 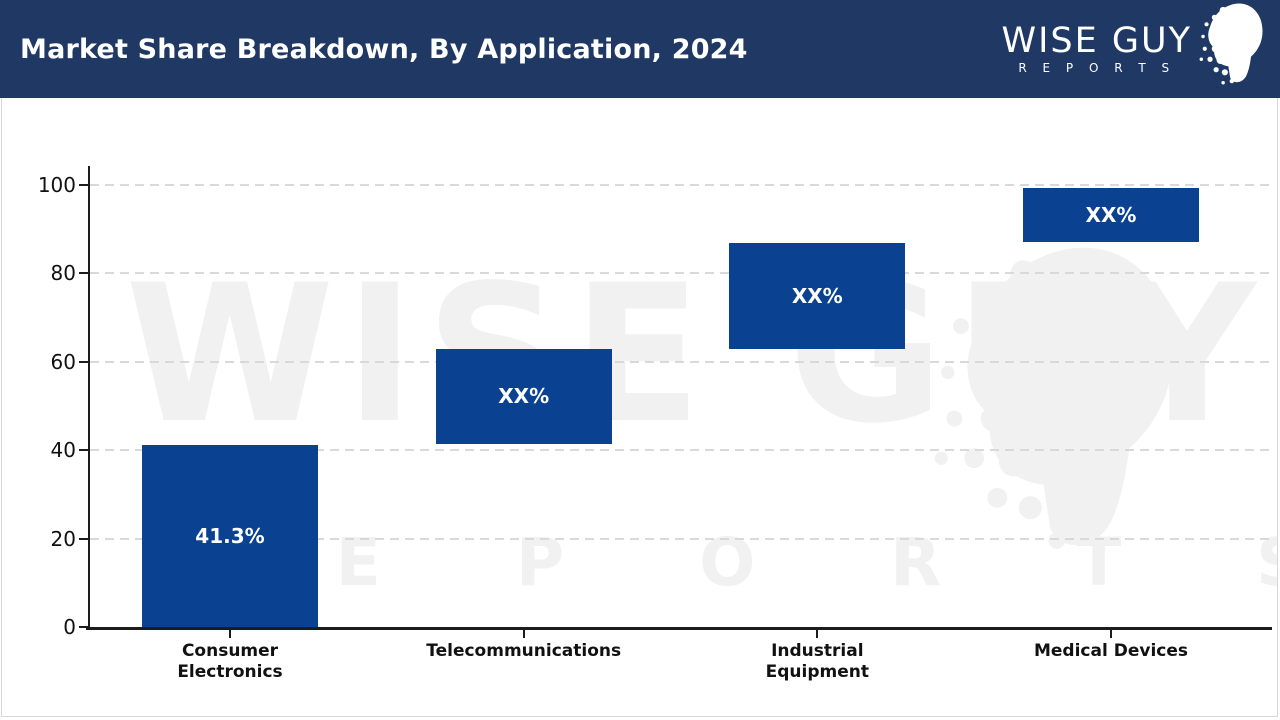 What do you see at coordinates (63, 538) in the screenshot?
I see `y-tick-label: 20` at bounding box center [63, 538].